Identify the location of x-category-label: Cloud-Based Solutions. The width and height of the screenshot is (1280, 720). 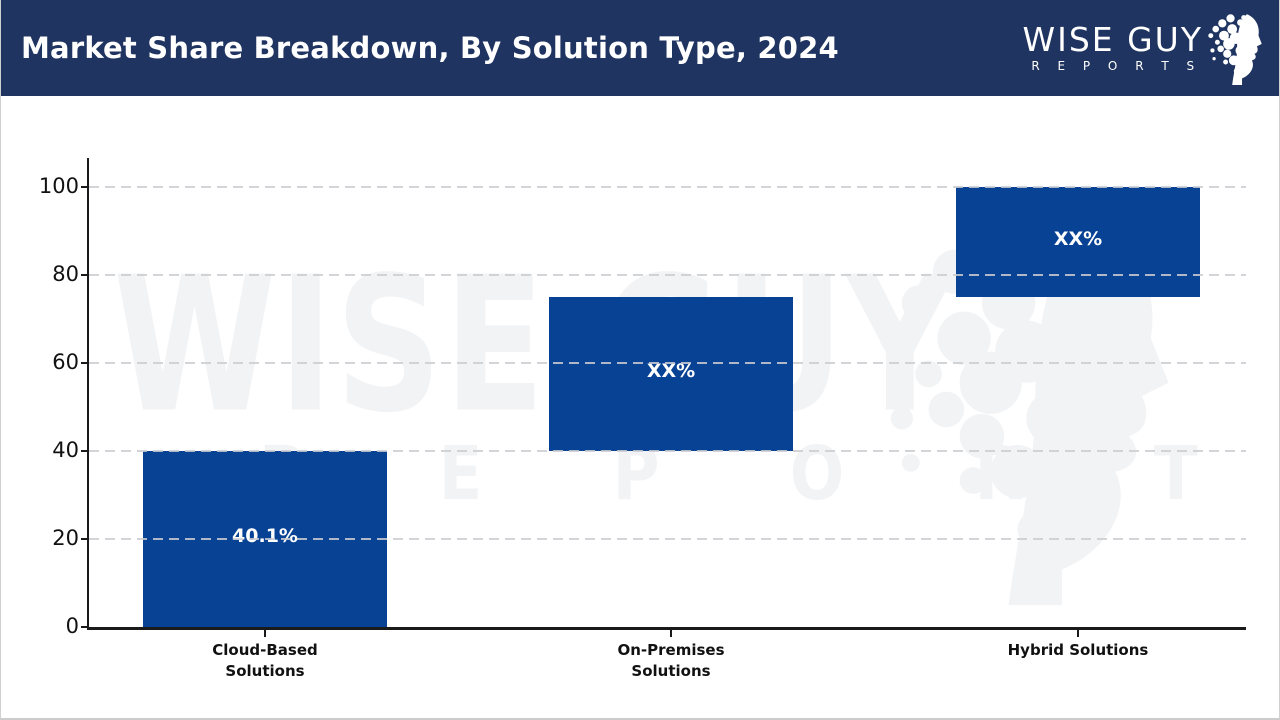
(265, 661).